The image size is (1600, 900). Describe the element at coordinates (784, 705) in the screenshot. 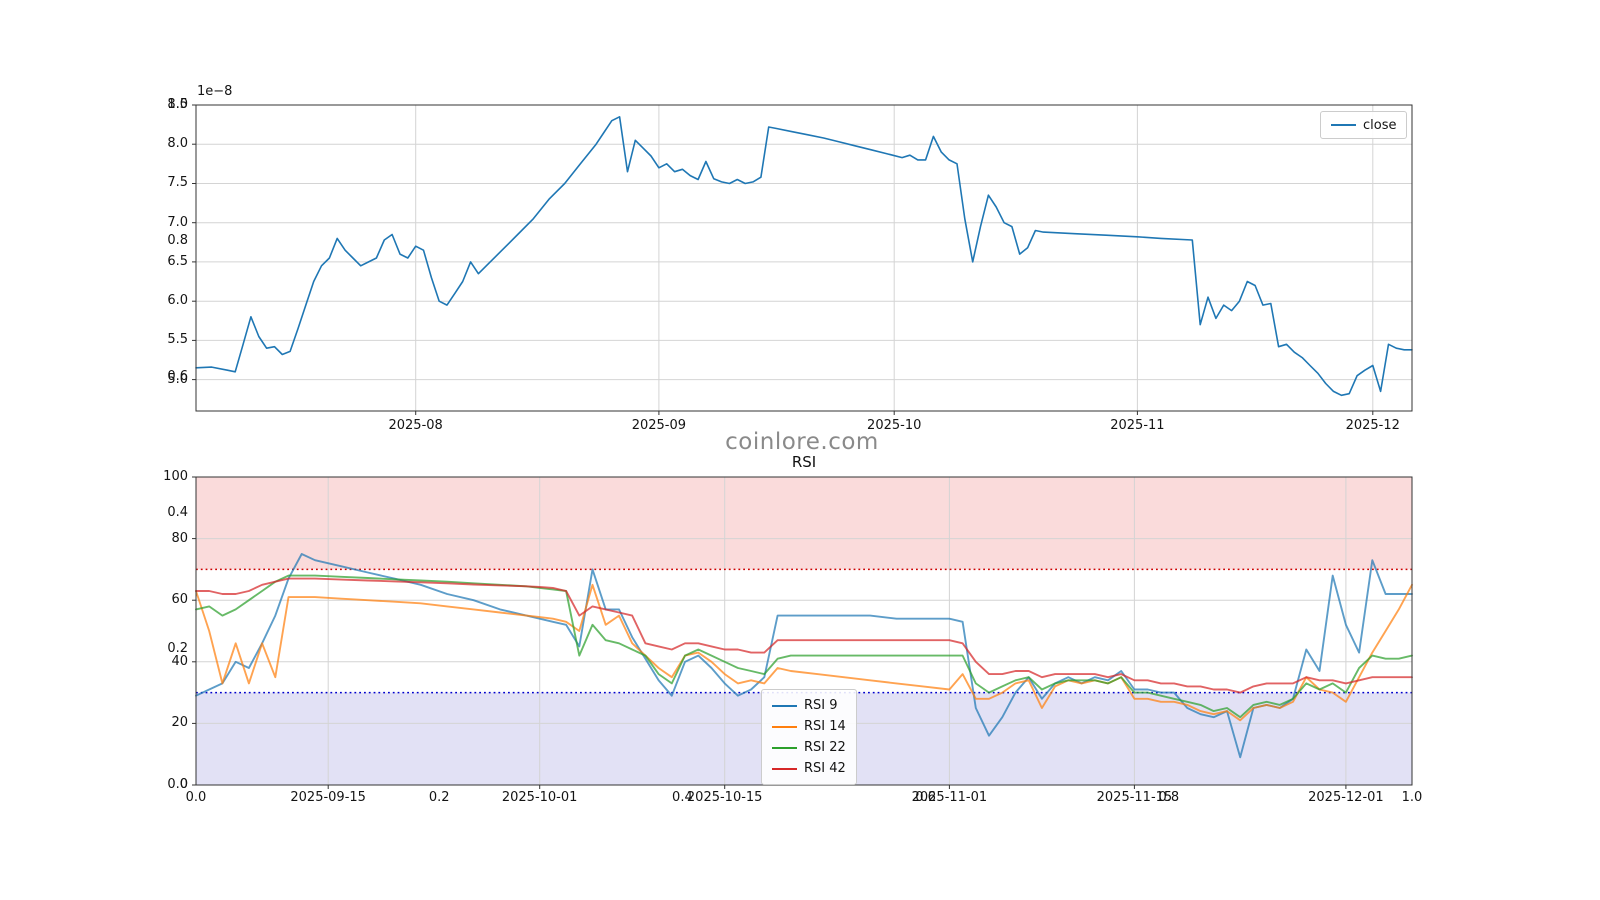

I see `rsi9-line-sample-icon` at that location.